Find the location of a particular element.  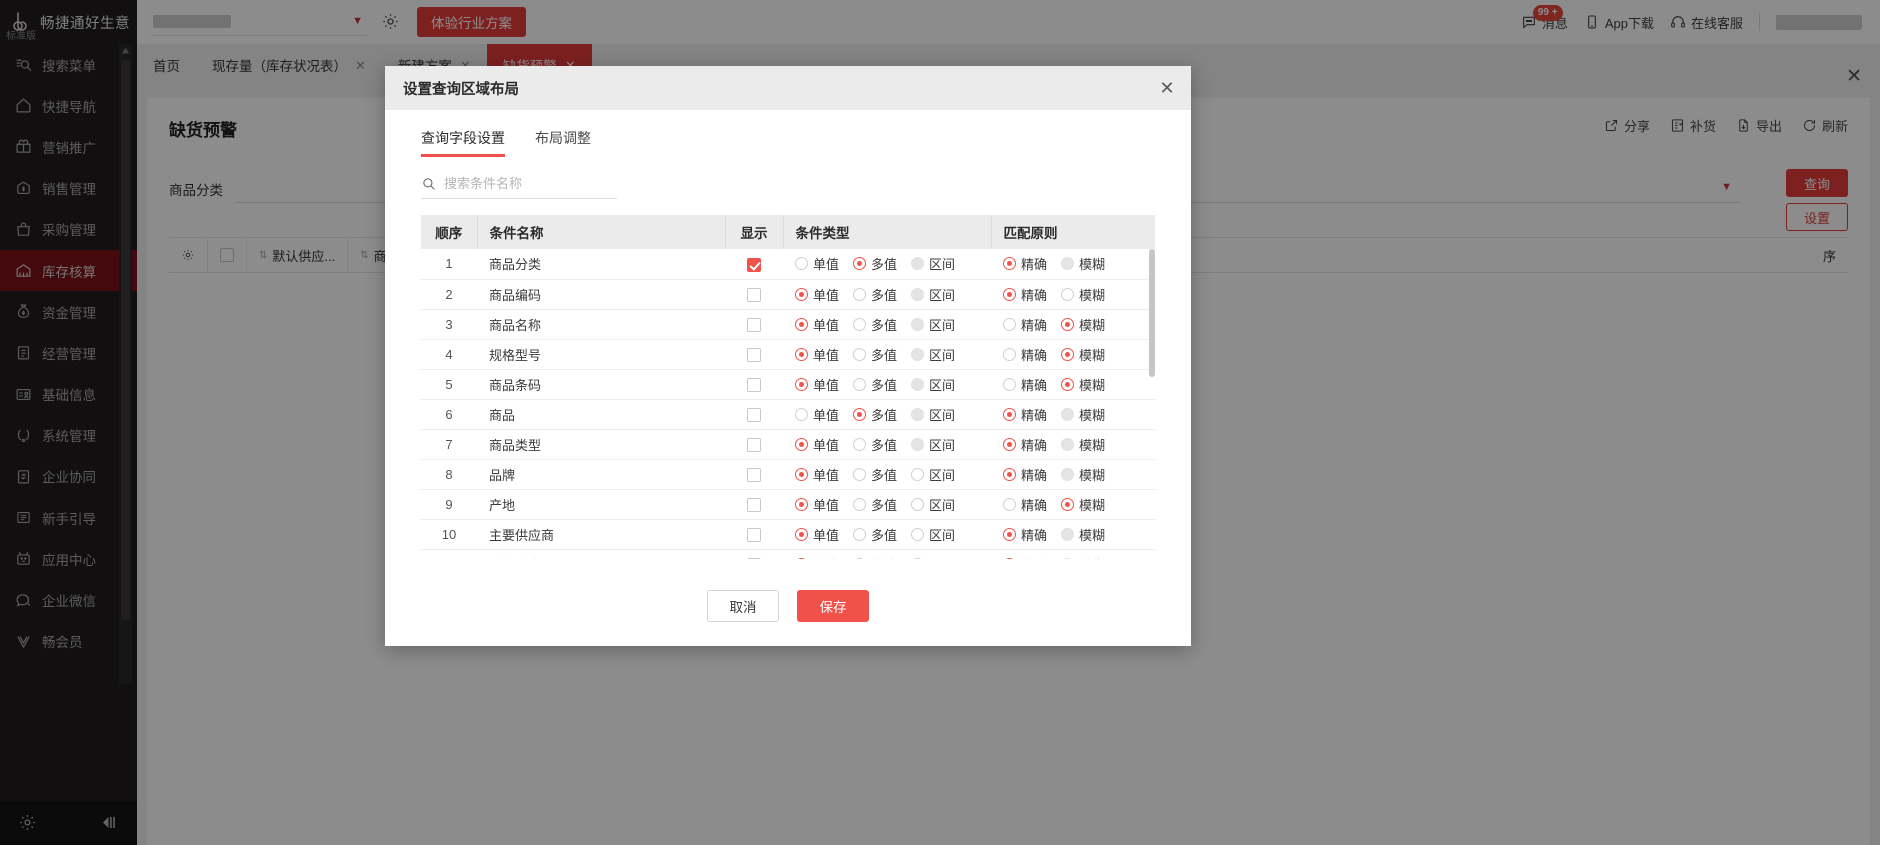

condition-table-scrollbar is located at coordinates (1152, 387).